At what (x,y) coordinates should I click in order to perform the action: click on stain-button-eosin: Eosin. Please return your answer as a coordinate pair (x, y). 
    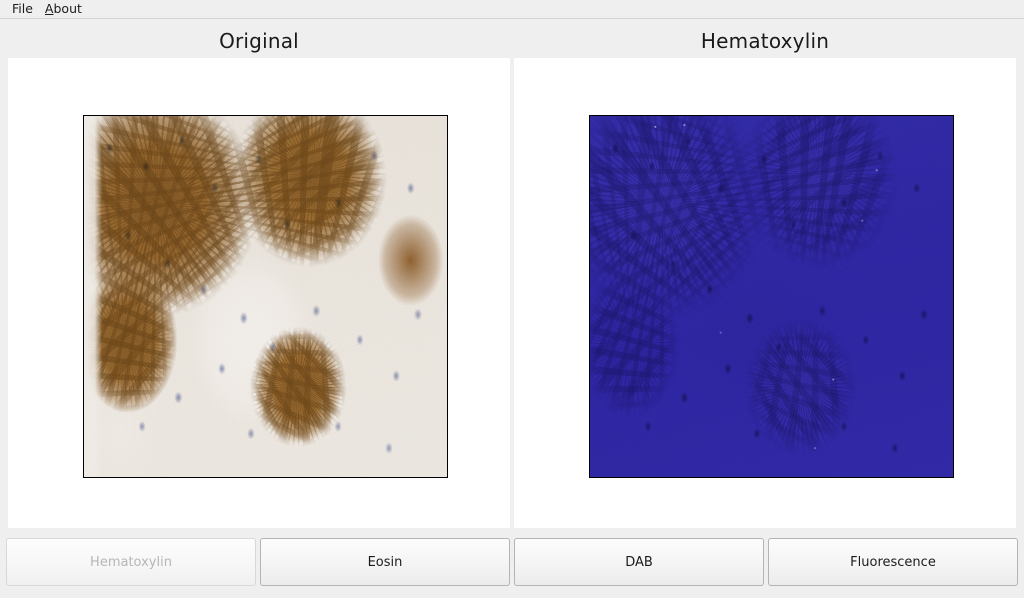
    Looking at the image, I should click on (385, 562).